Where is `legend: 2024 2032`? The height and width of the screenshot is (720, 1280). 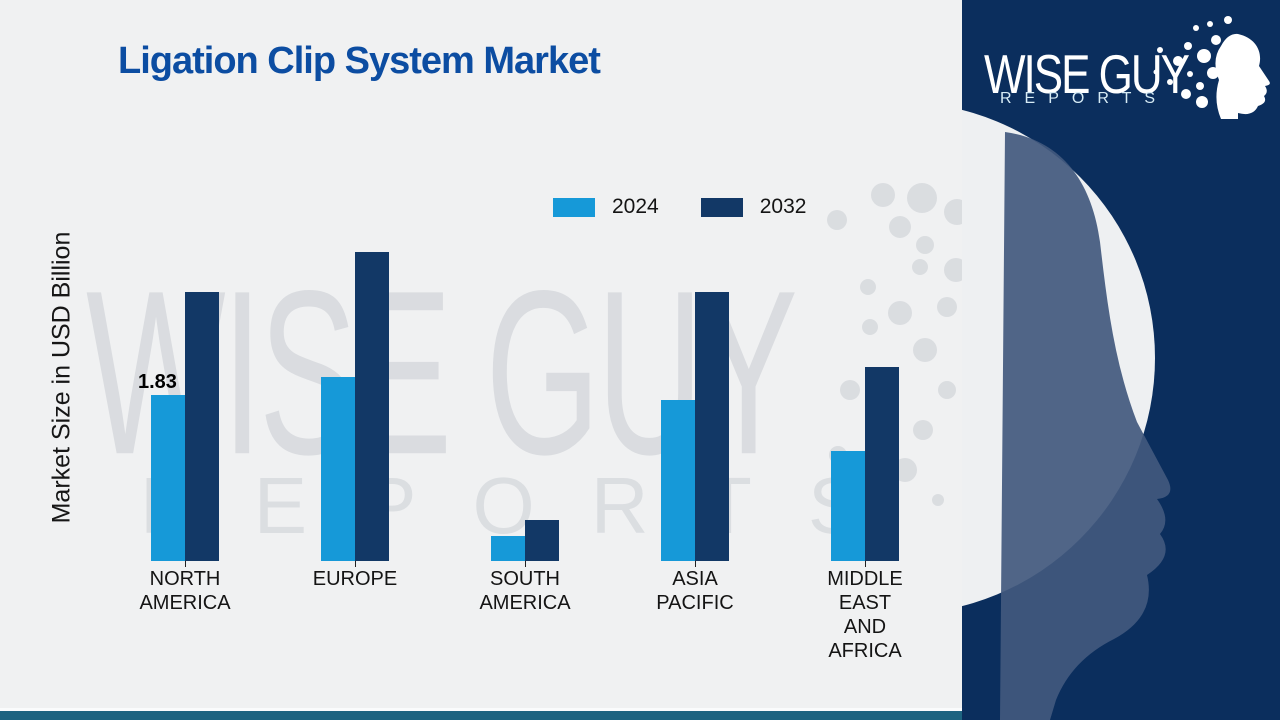
legend: 2024 2032 is located at coordinates (700, 207).